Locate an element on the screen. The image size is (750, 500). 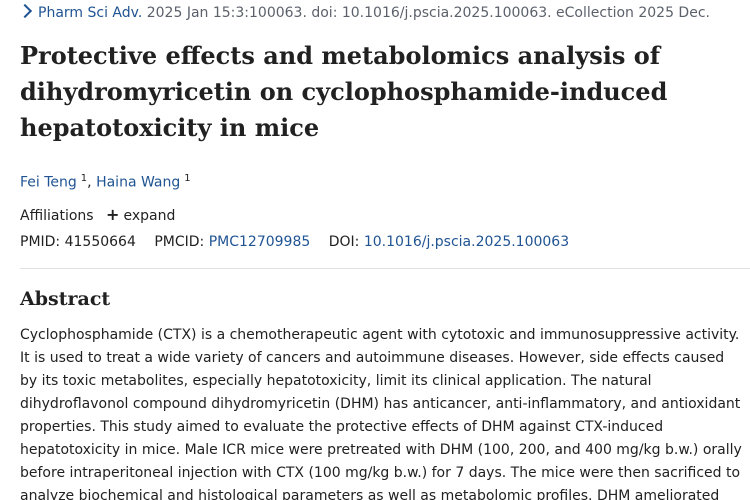
affiliations-expand-button: + expand is located at coordinates (141, 214).